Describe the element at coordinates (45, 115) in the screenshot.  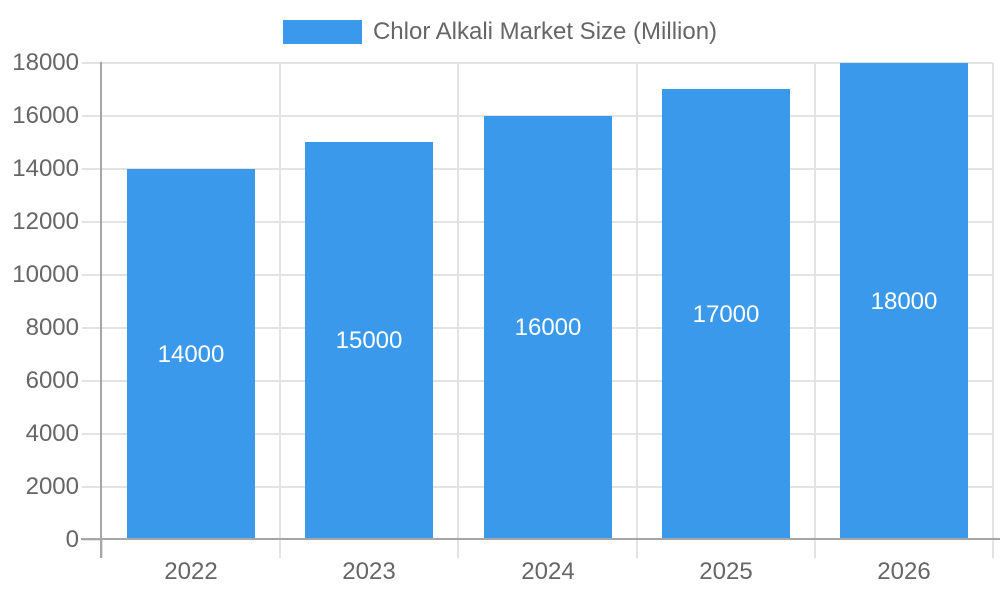
I see `y-axis-label: 16000` at that location.